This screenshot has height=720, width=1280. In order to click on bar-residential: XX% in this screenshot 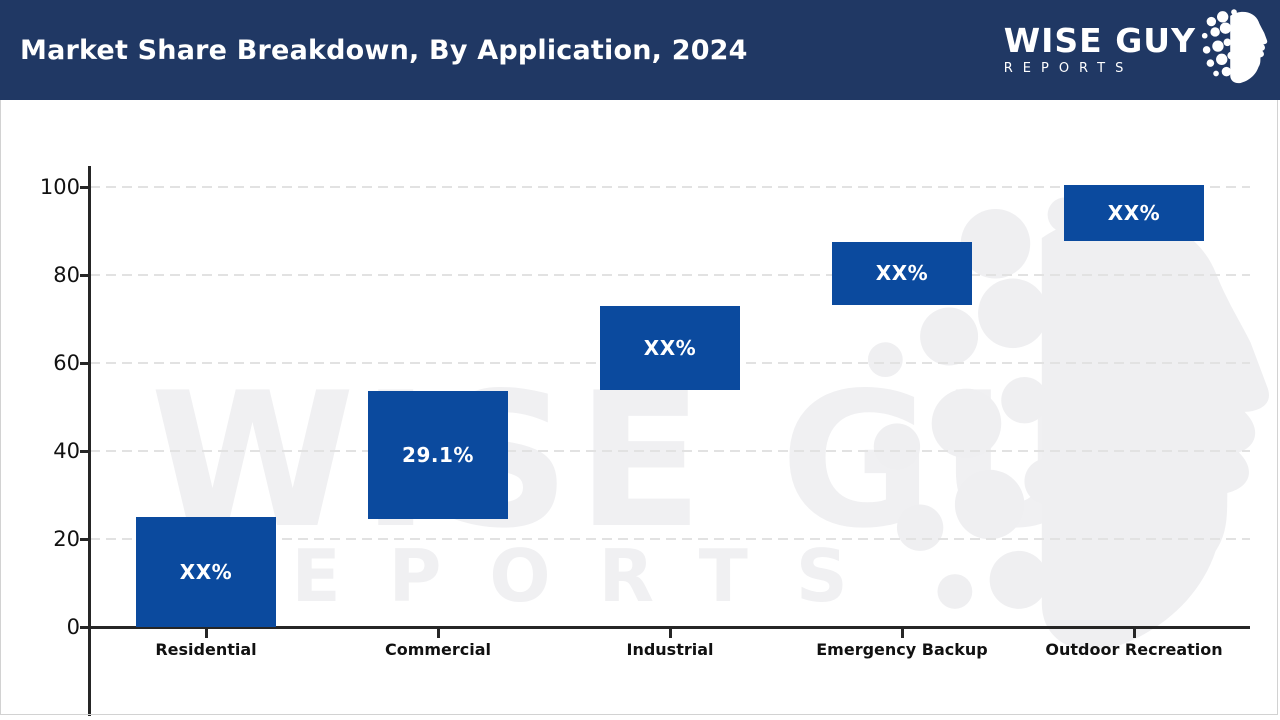, I will do `click(206, 572)`.